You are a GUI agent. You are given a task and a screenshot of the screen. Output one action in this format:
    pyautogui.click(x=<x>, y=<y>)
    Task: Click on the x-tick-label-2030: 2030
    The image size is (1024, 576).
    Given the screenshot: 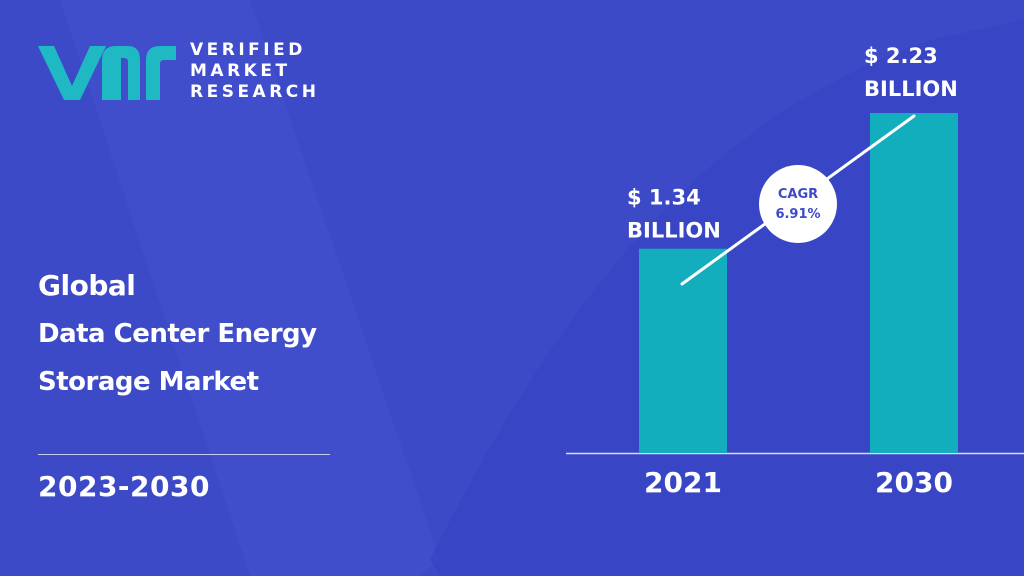 What is the action you would take?
    pyautogui.click(x=914, y=482)
    